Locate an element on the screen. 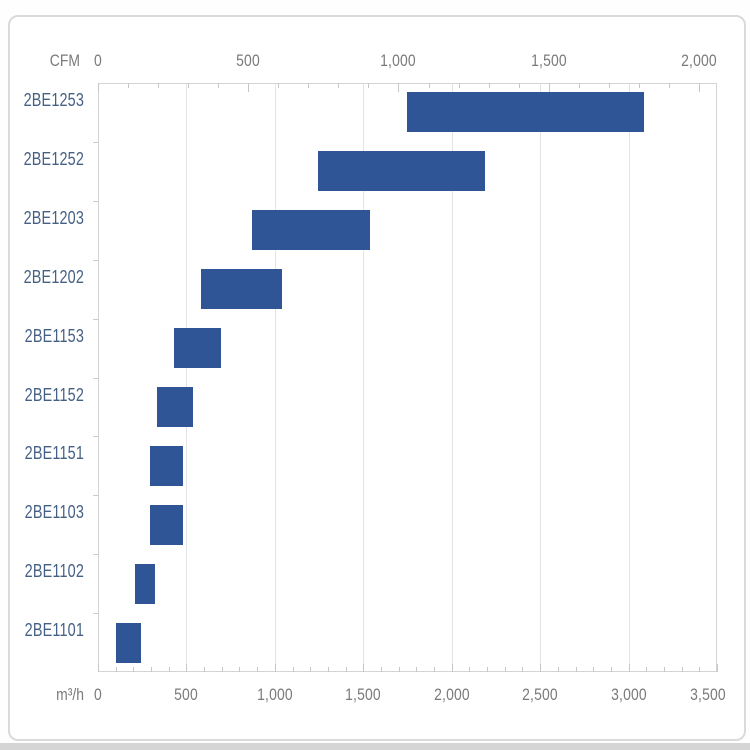 This screenshot has width=750, height=750. category-label-2be1153: 2BE1153 is located at coordinates (54, 335).